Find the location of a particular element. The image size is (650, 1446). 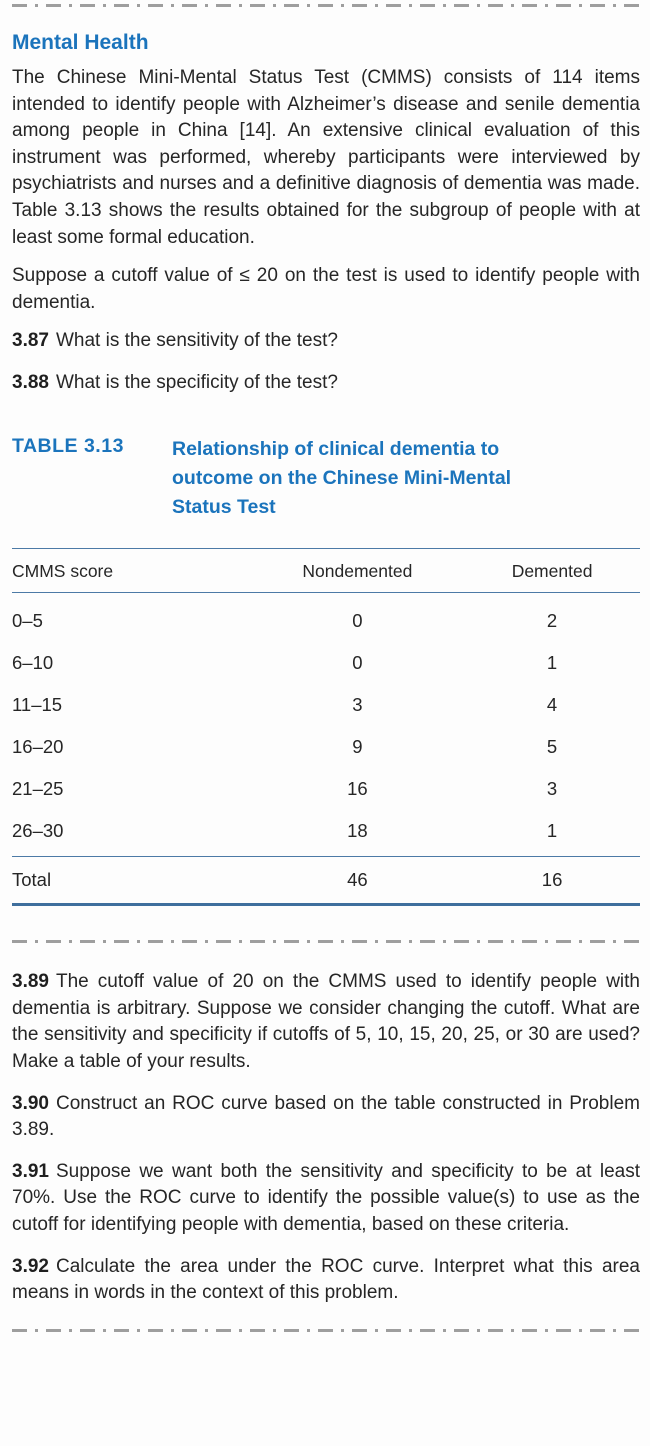

mid-rule is located at coordinates (326, 942).